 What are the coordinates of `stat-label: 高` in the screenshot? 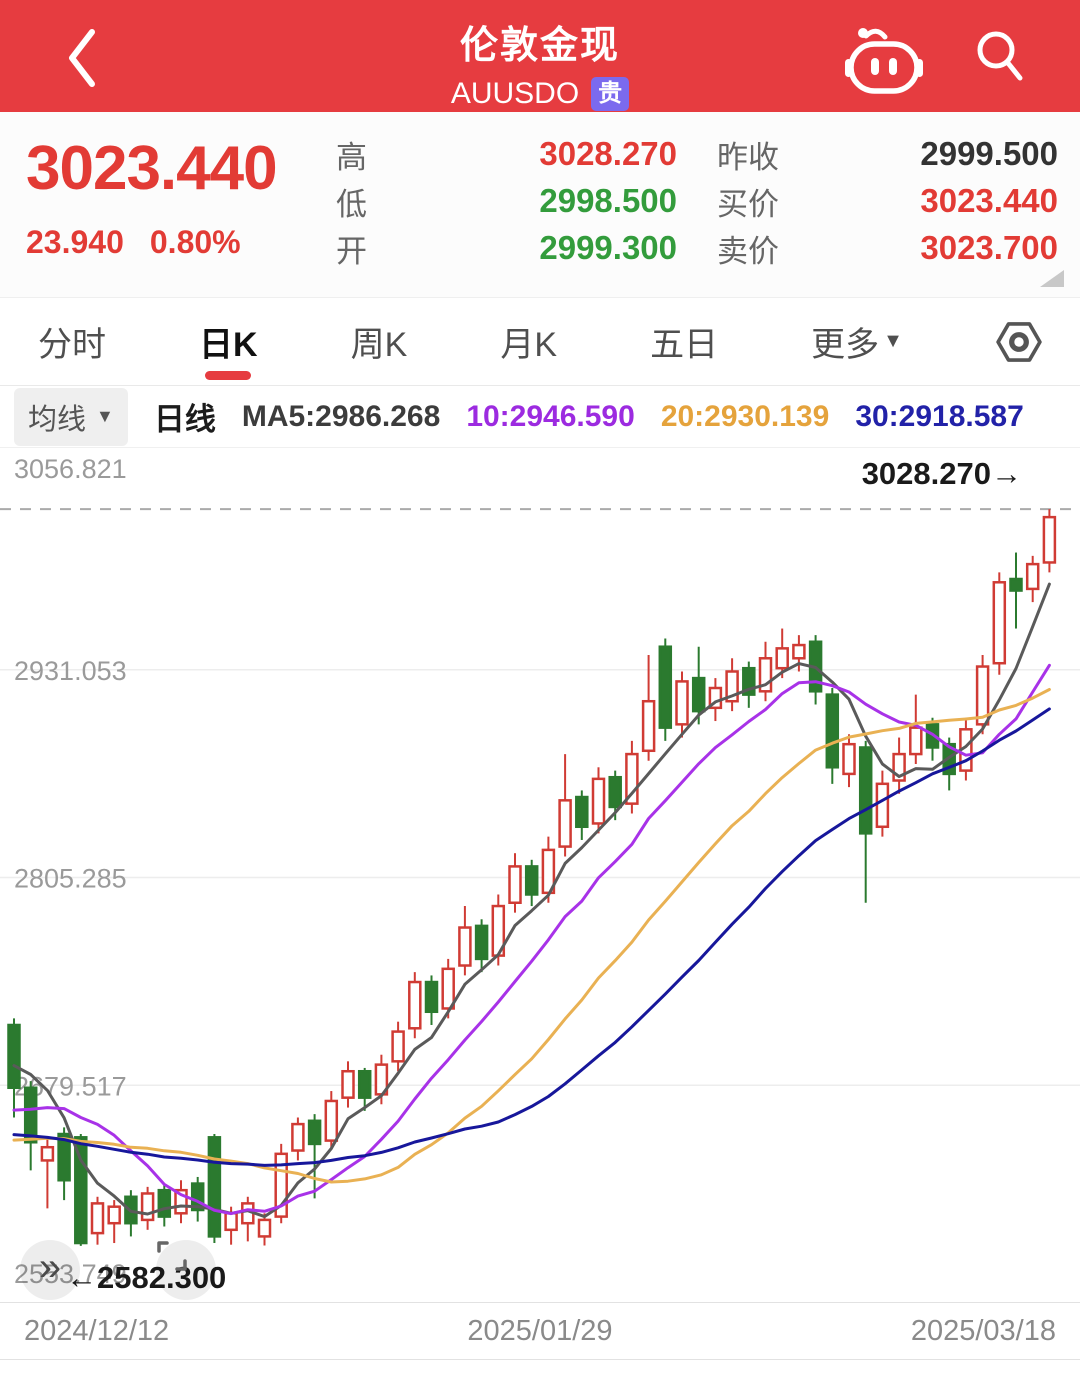 It's located at (351, 157).